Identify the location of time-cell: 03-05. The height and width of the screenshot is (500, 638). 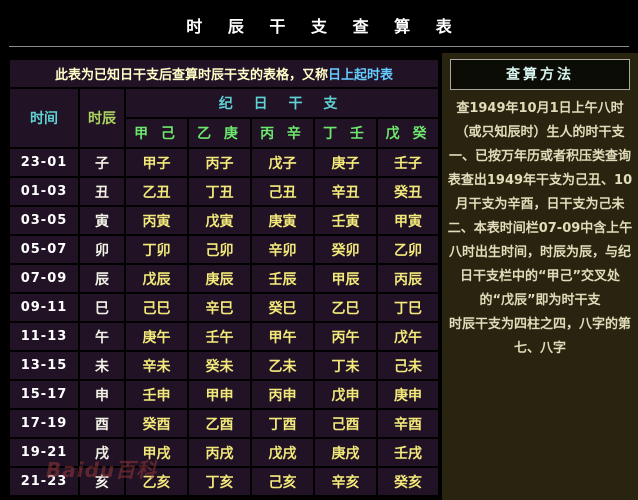
(44, 220).